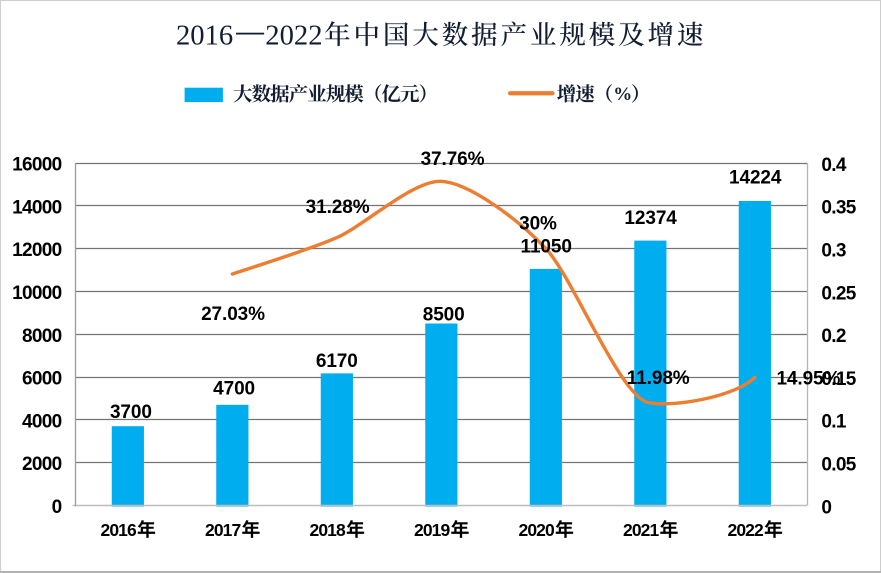 The width and height of the screenshot is (881, 573). What do you see at coordinates (42, 379) in the screenshot?
I see `svg-text: 6000` at bounding box center [42, 379].